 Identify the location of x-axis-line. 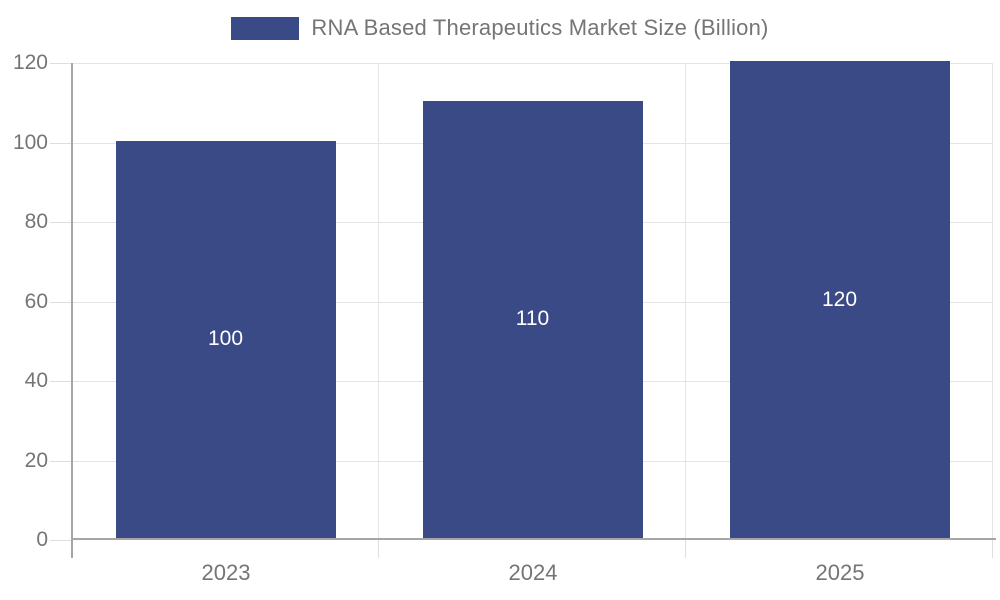
(534, 539).